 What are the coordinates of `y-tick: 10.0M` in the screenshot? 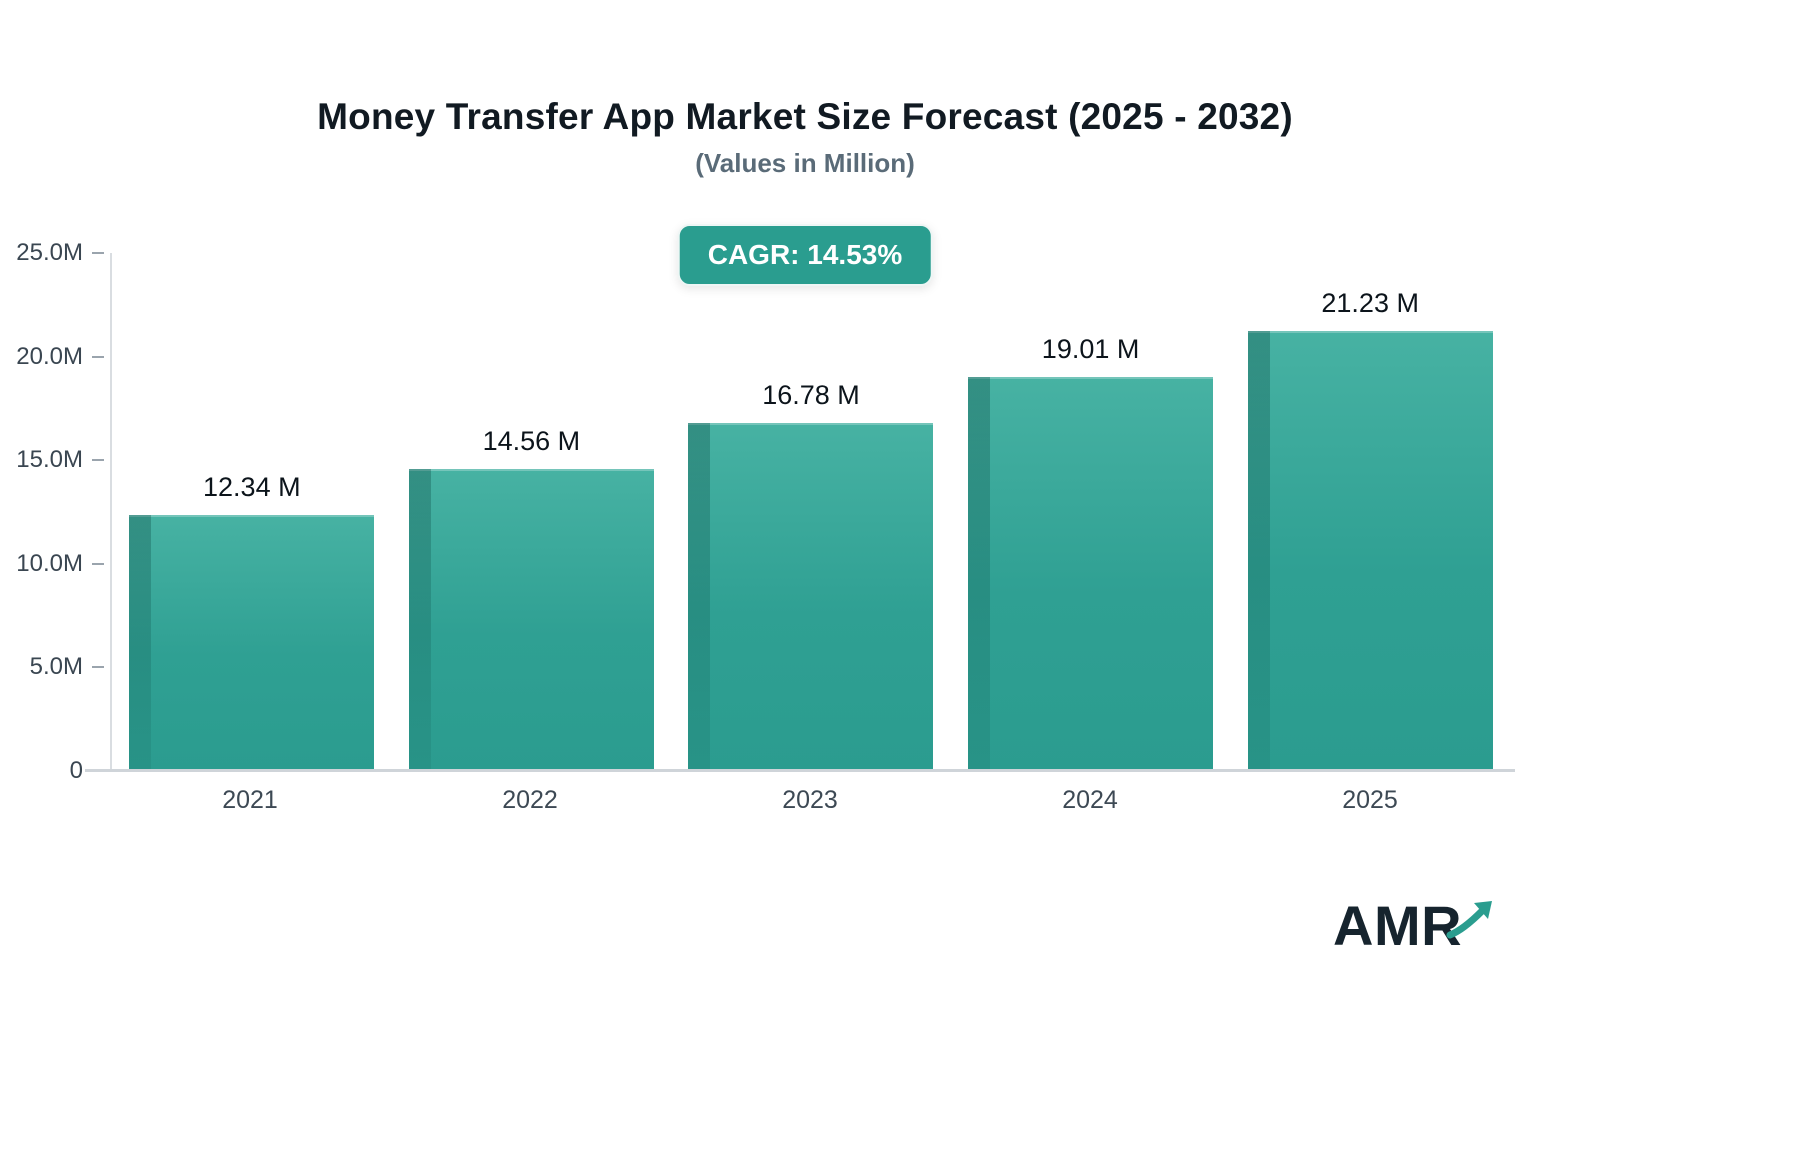 It's located at (52, 564).